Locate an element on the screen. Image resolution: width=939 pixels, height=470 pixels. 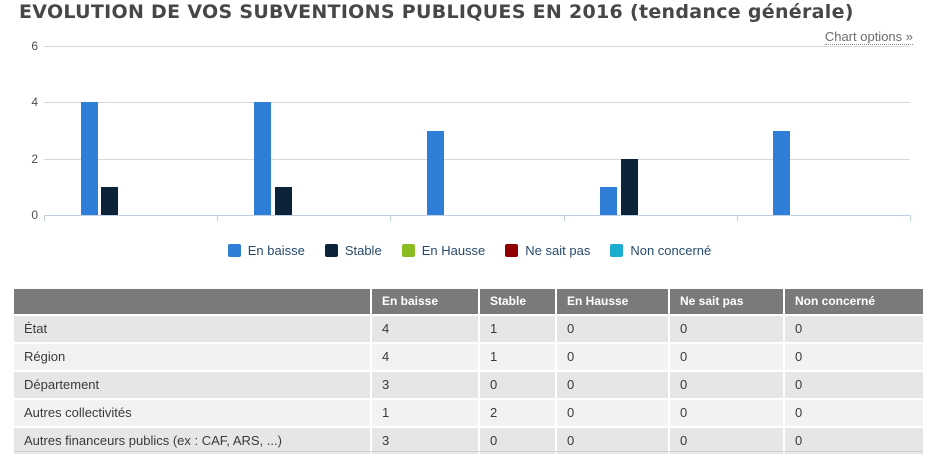
table-bottom-divider is located at coordinates (468, 451).